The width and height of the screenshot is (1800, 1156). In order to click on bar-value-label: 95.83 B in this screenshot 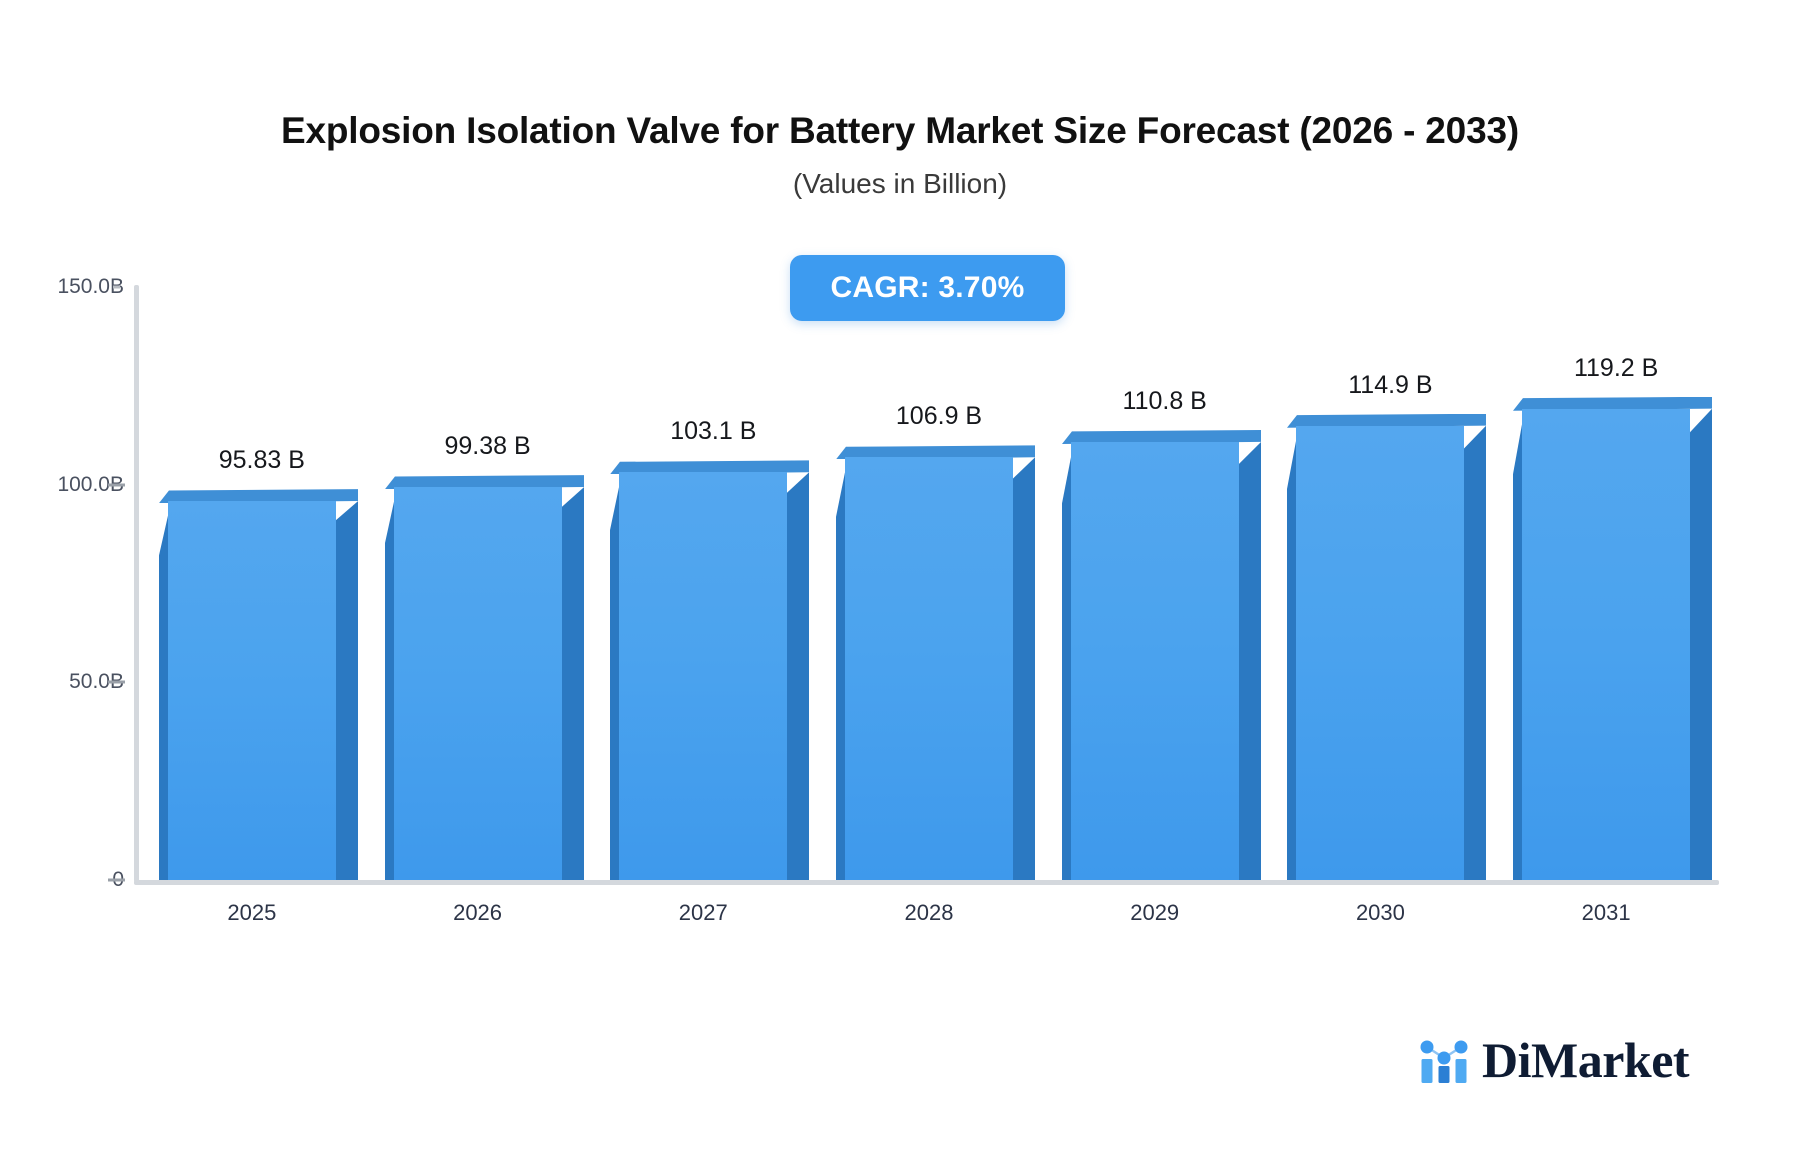, I will do `click(261, 460)`.